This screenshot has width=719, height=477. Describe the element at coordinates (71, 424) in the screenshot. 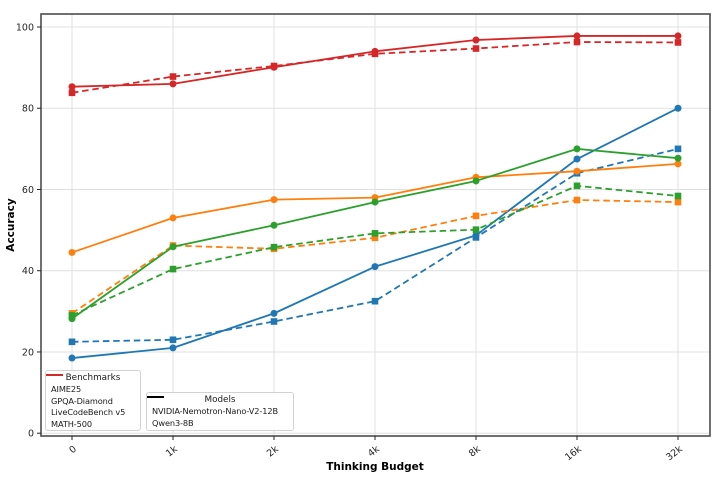

I see `legend-label: MATH-500` at that location.